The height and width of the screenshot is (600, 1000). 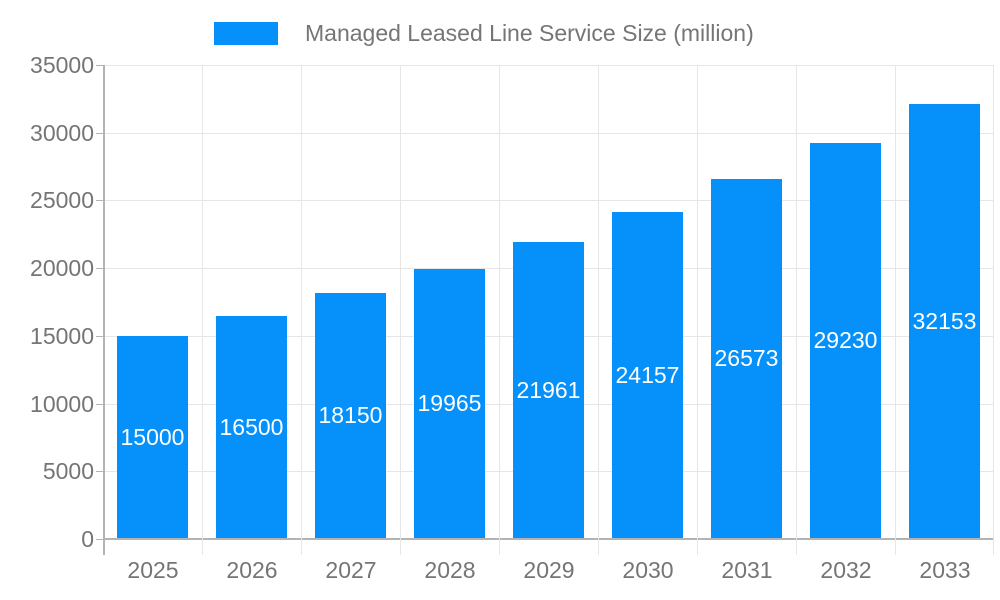 What do you see at coordinates (62, 336) in the screenshot?
I see `y-tick-label: 15000` at bounding box center [62, 336].